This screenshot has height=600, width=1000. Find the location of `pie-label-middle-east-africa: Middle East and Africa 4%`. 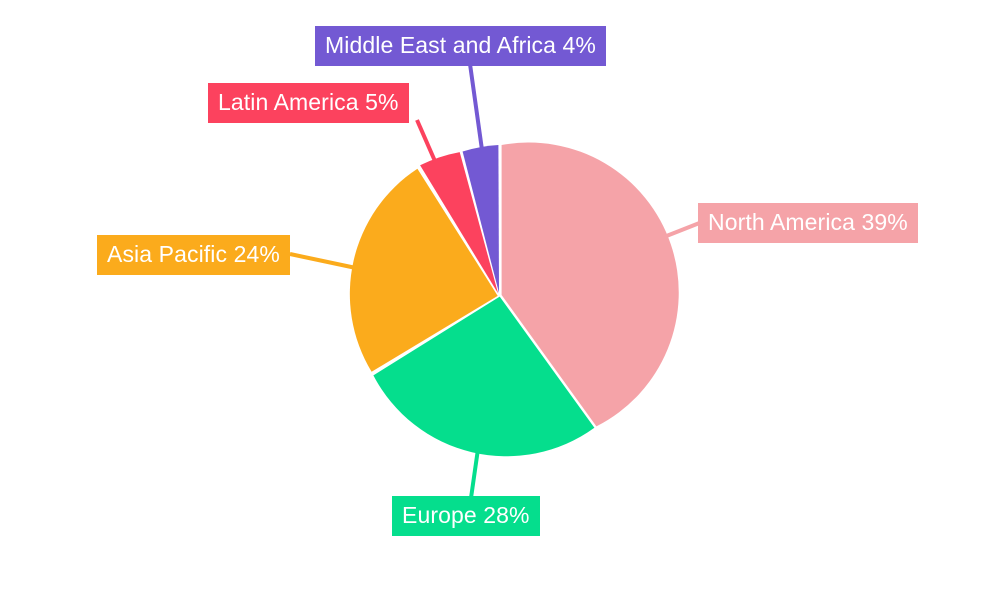

pie-label-middle-east-africa: Middle East and Africa 4% is located at coordinates (460, 46).